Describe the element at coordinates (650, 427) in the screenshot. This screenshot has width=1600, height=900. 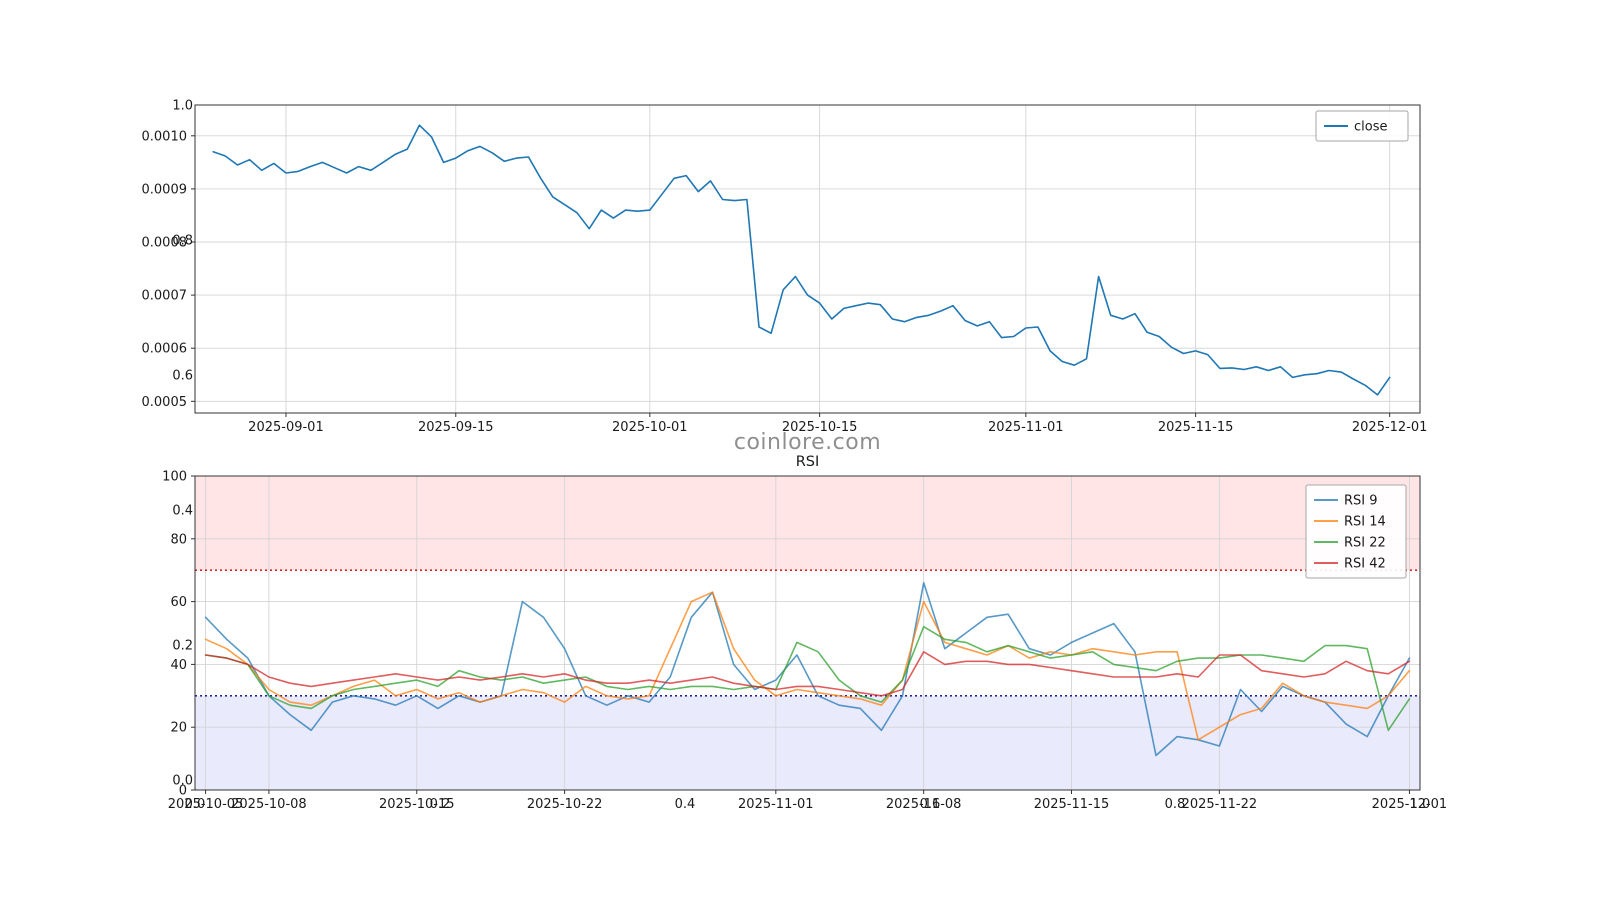
I see `x-tick-label: 2025-10-01` at that location.